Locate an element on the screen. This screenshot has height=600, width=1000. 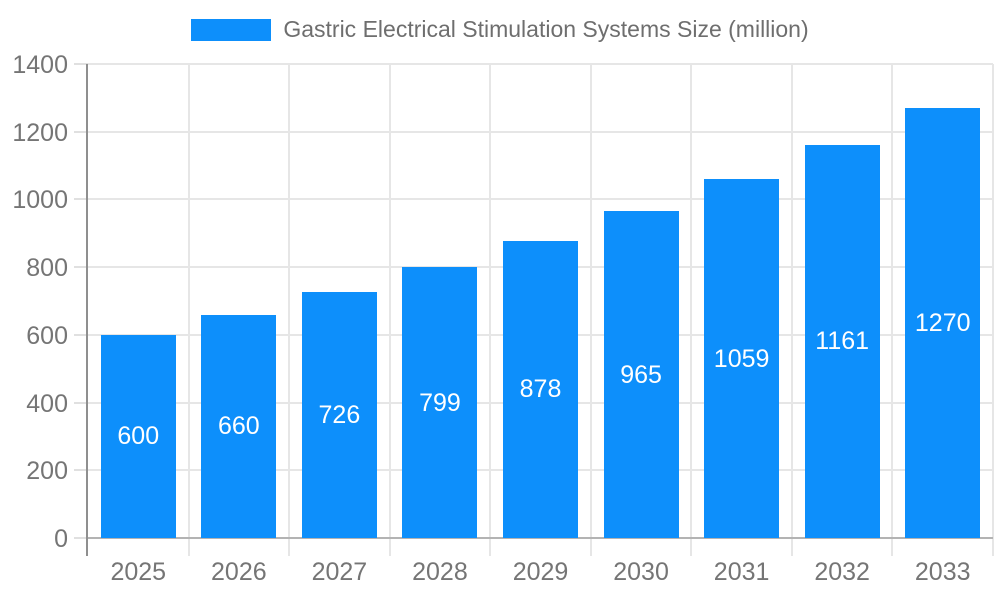
bar-value-label: 1059 is located at coordinates (741, 358).